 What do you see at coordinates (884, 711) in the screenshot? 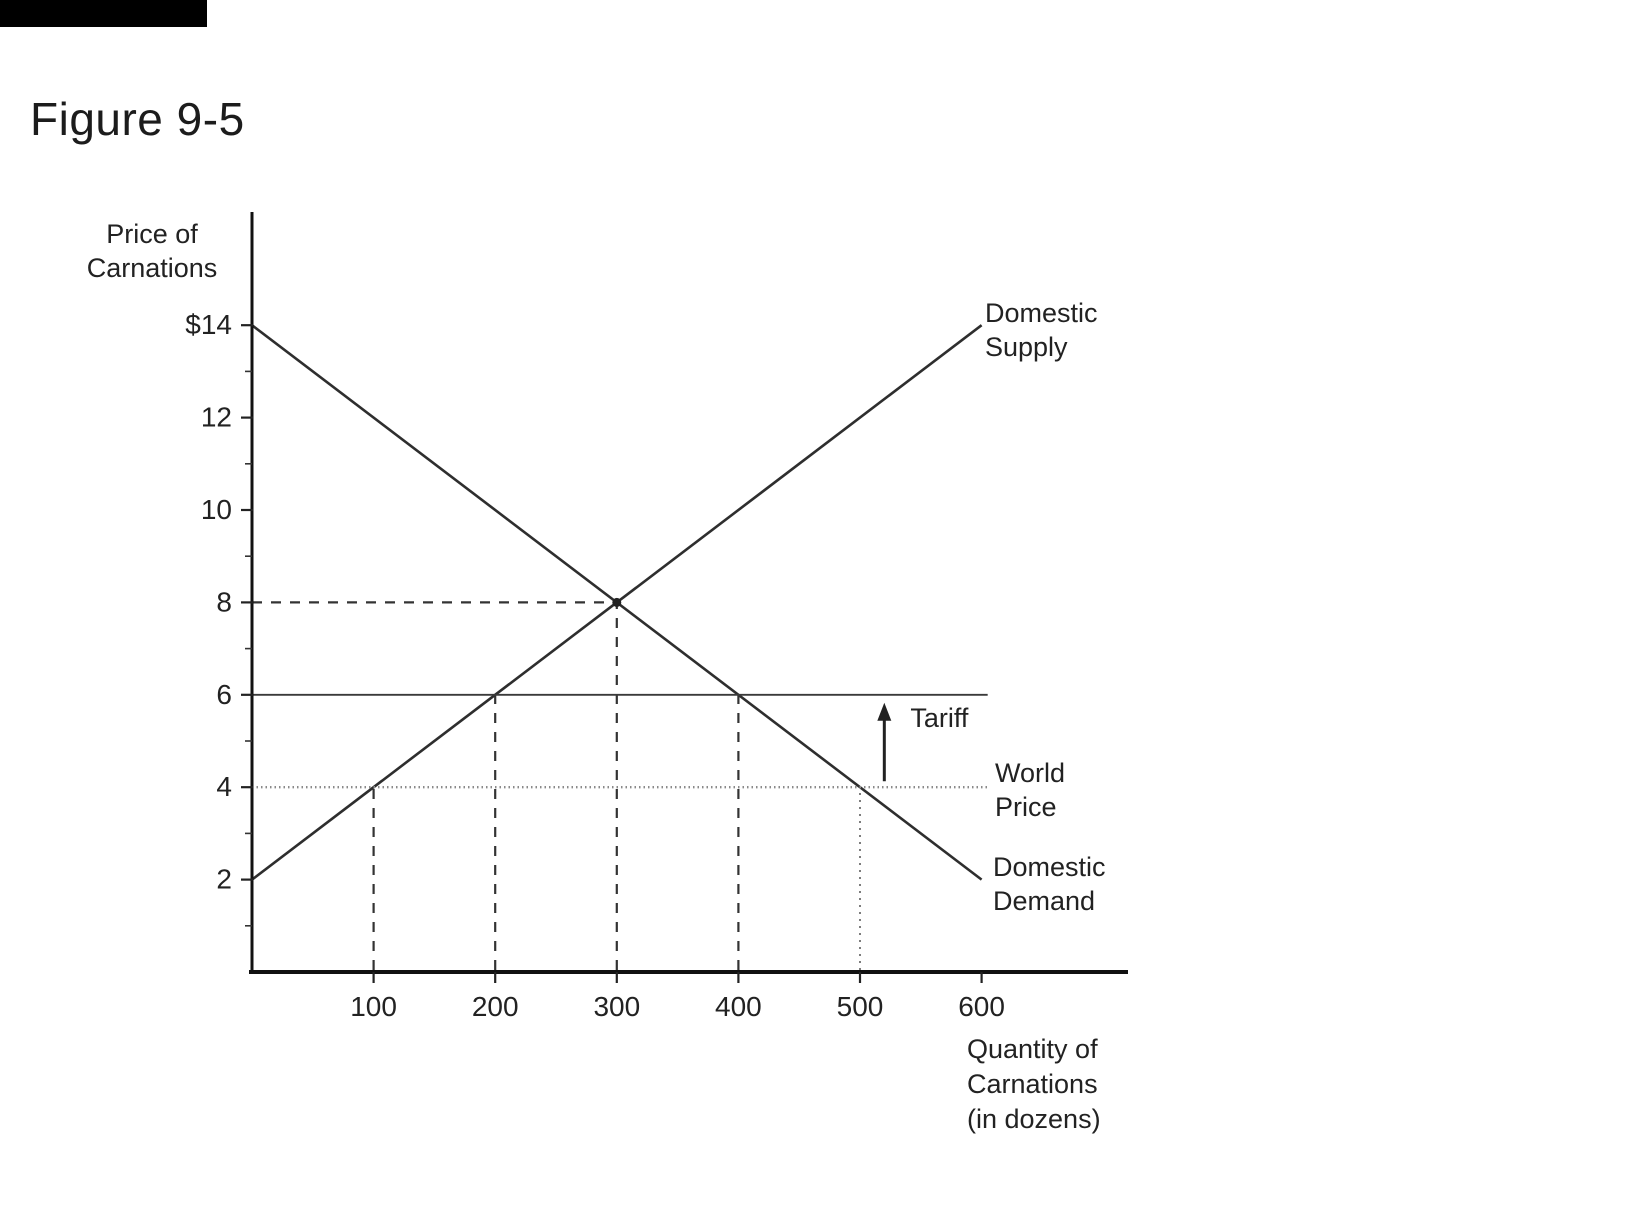
I see `tariff-arrow-head` at bounding box center [884, 711].